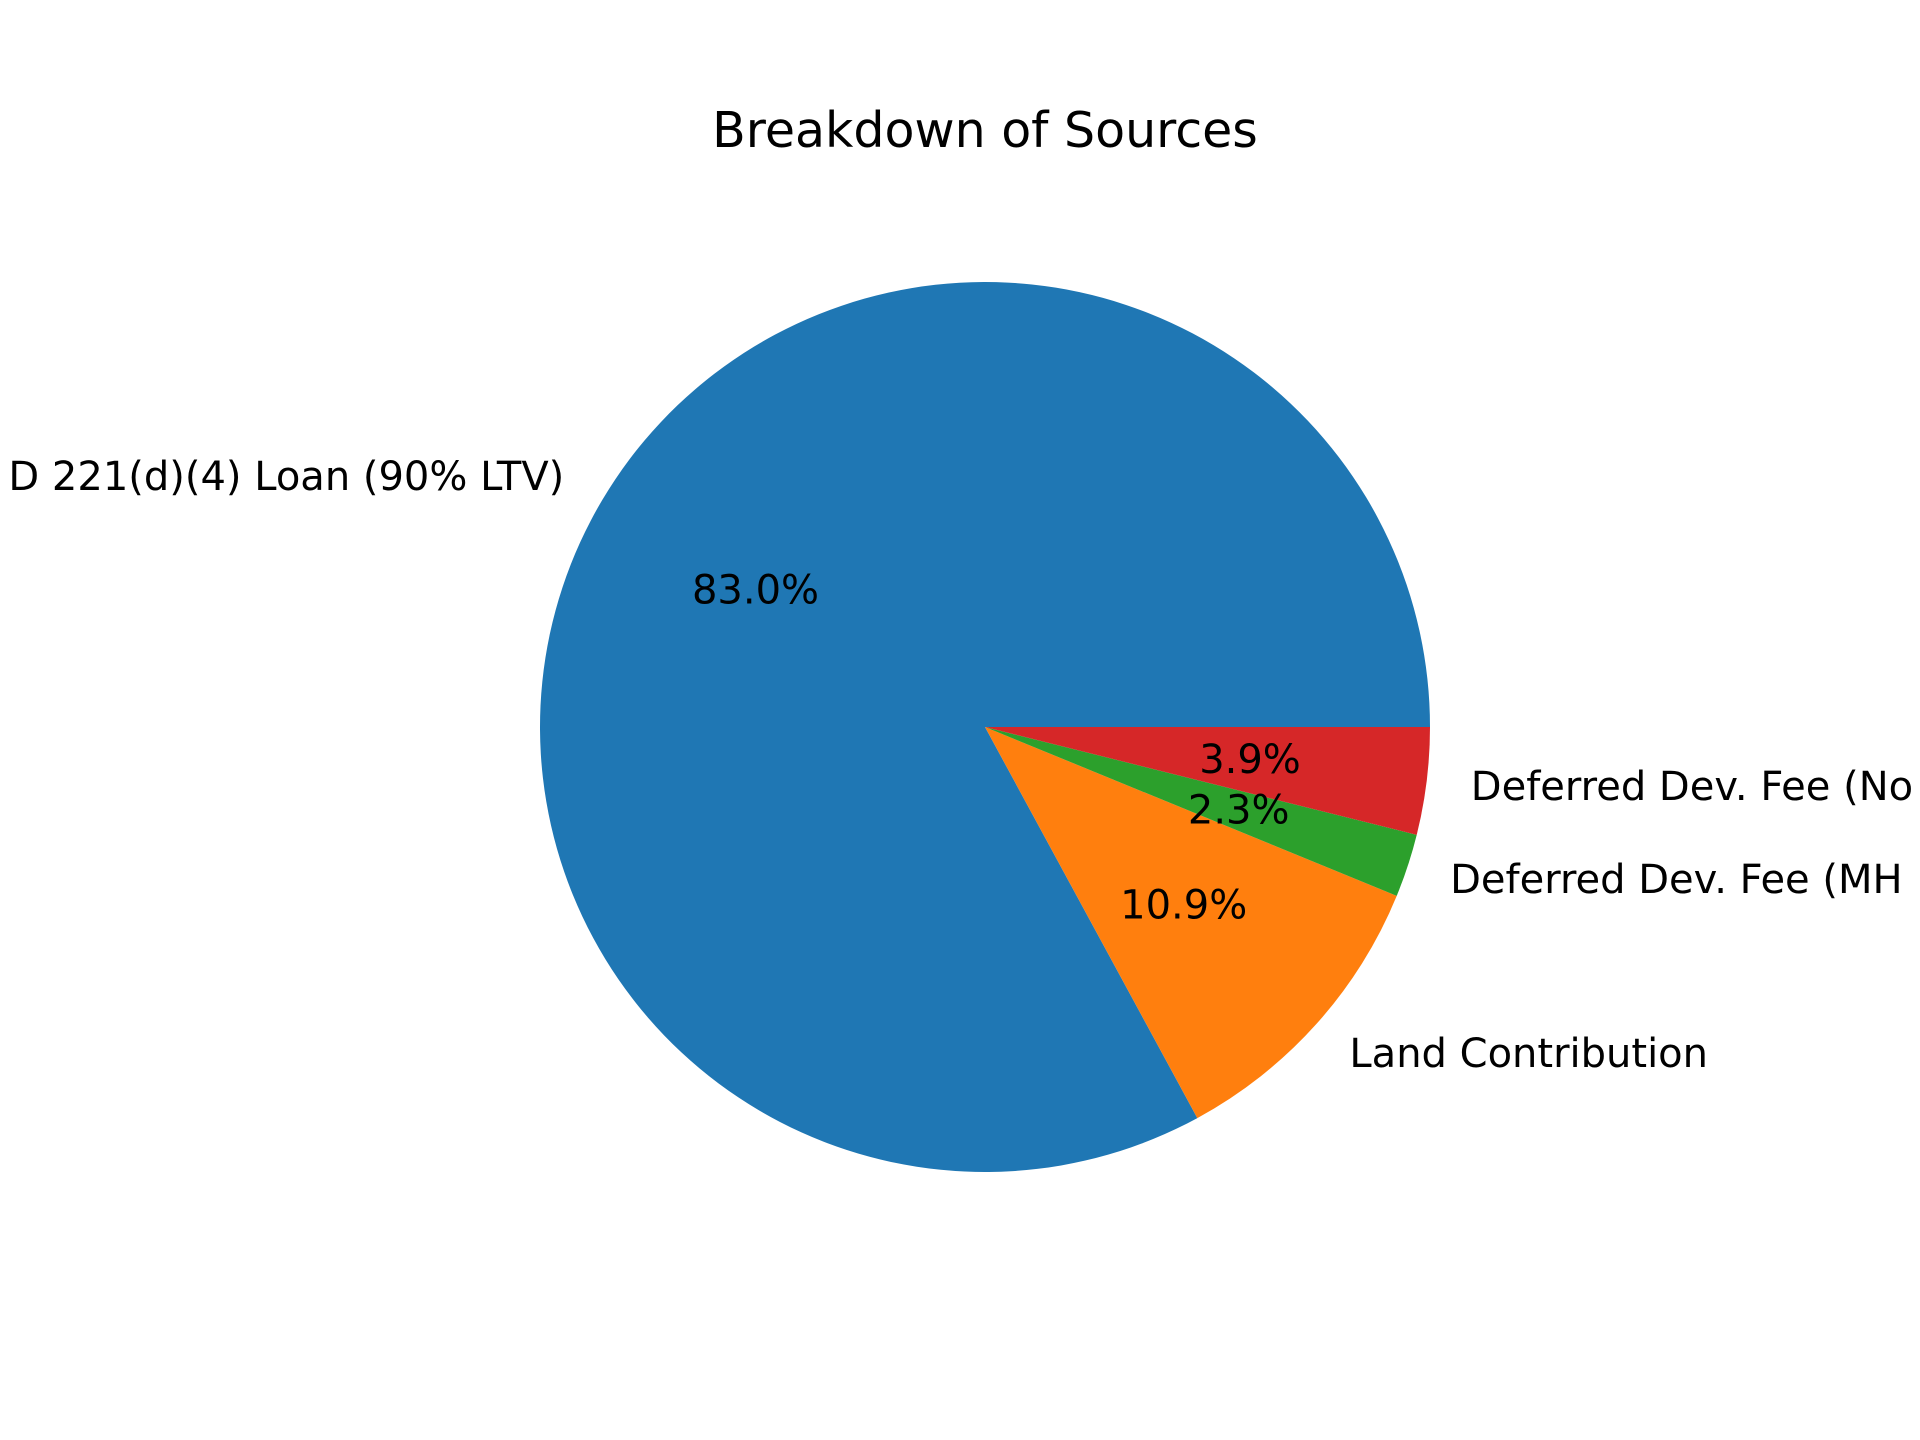 This screenshot has height=1440, width=1920. Describe the element at coordinates (755, 591) in the screenshot. I see `pie-slice-pct-0: 83.0%` at that location.